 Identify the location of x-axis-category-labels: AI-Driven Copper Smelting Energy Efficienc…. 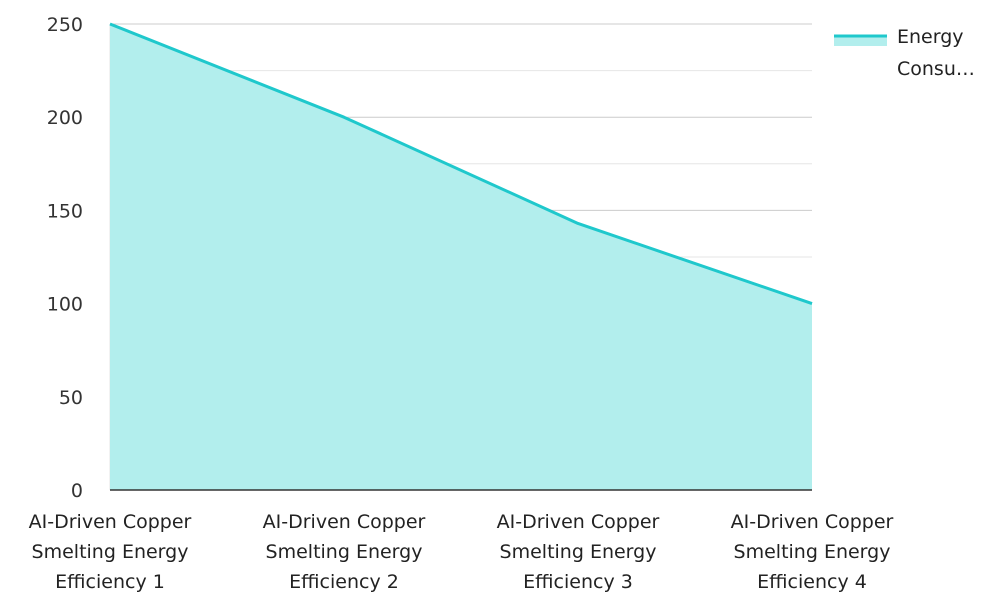
(461, 552).